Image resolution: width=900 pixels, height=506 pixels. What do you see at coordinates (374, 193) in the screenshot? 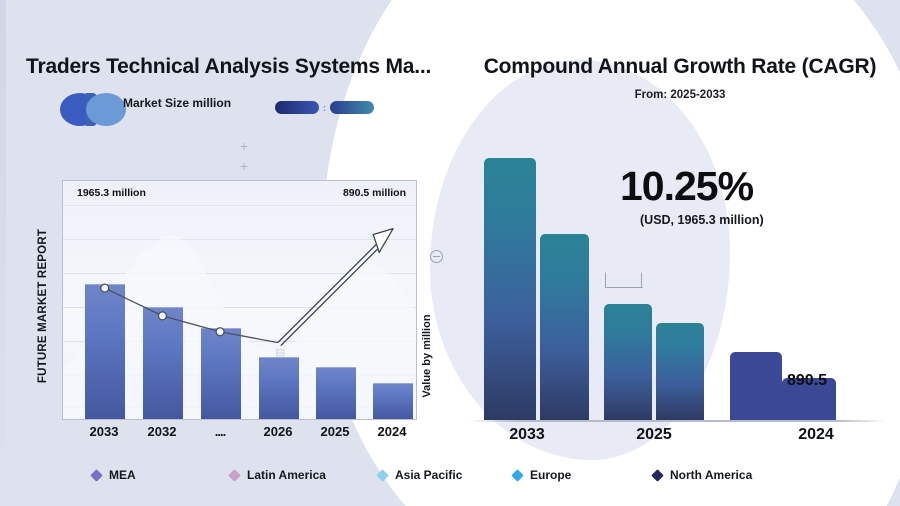
I see `left-plot-note-end: 890.5 million` at bounding box center [374, 193].